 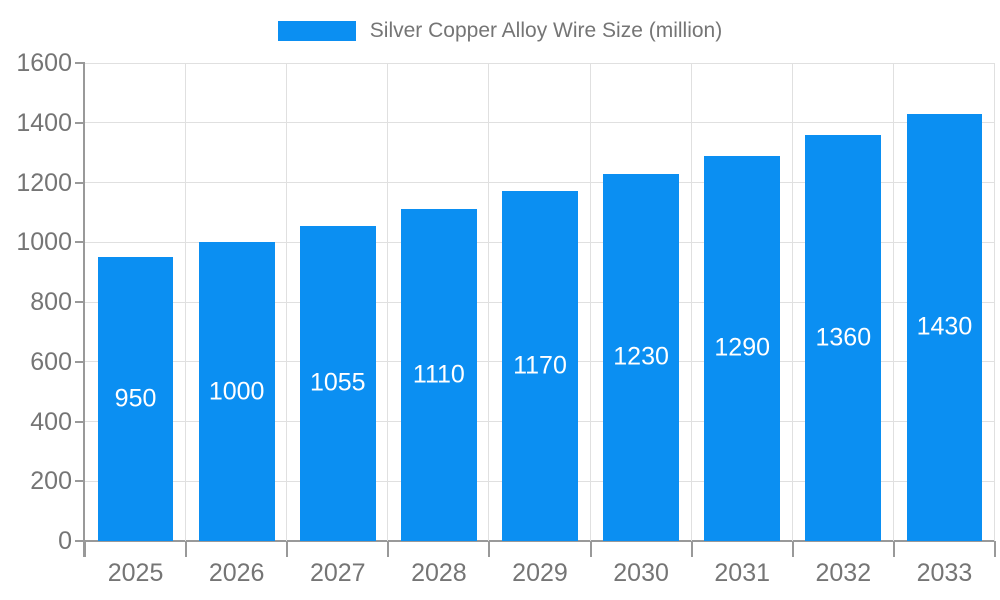 What do you see at coordinates (51, 302) in the screenshot?
I see `y-axis-label: 800` at bounding box center [51, 302].